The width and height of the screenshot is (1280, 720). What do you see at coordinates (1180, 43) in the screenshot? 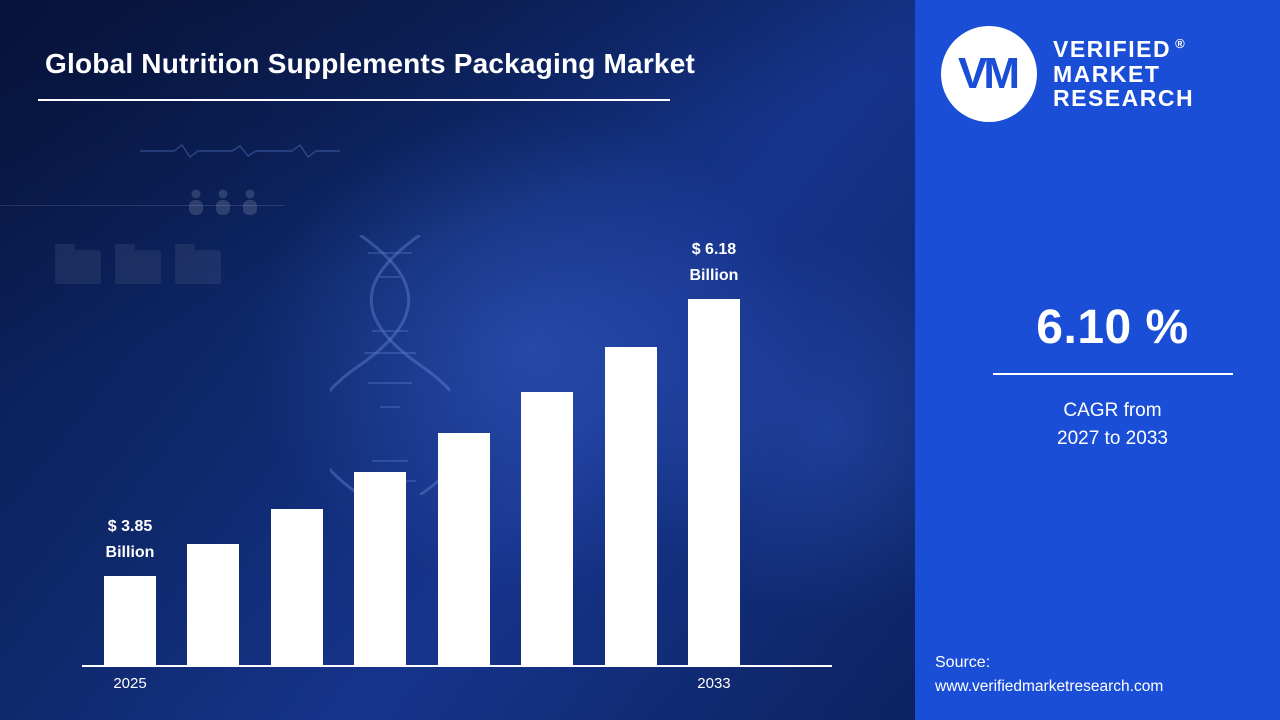
I see `registered-mark-icon: ®` at bounding box center [1180, 43].